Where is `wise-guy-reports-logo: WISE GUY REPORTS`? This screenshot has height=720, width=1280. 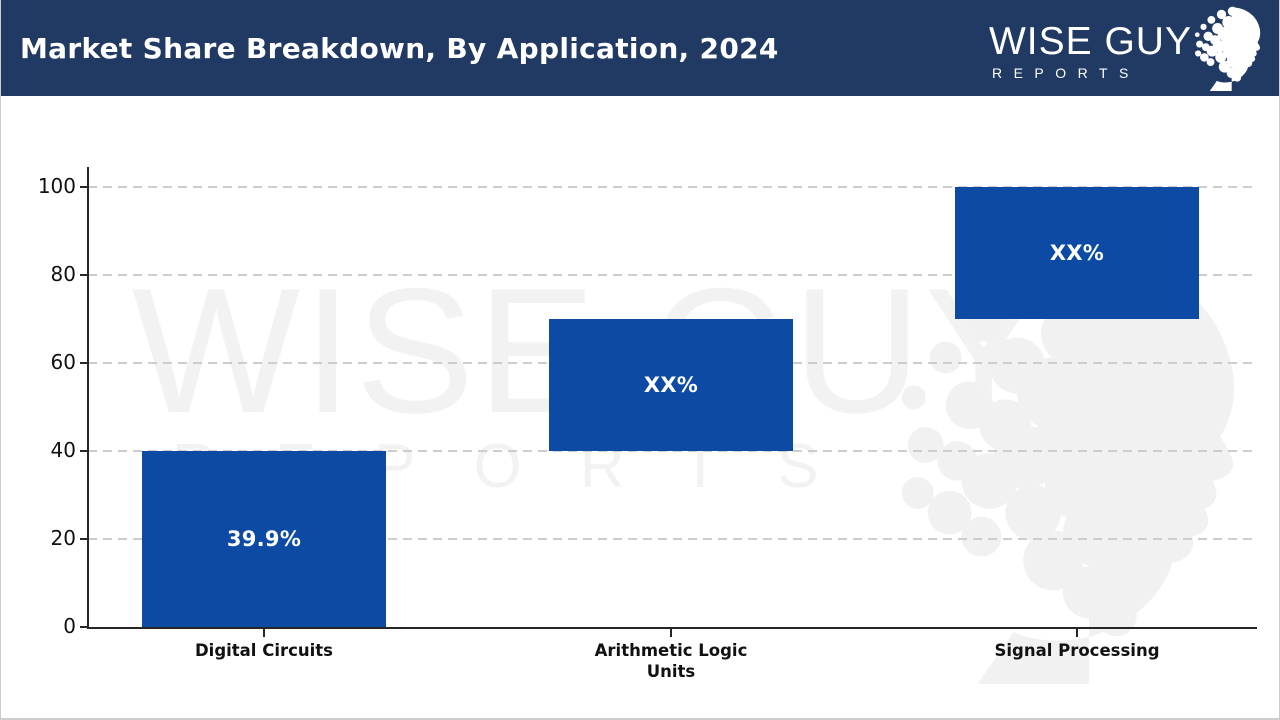
wise-guy-reports-logo: WISE GUY REPORTS is located at coordinates (1129, 48).